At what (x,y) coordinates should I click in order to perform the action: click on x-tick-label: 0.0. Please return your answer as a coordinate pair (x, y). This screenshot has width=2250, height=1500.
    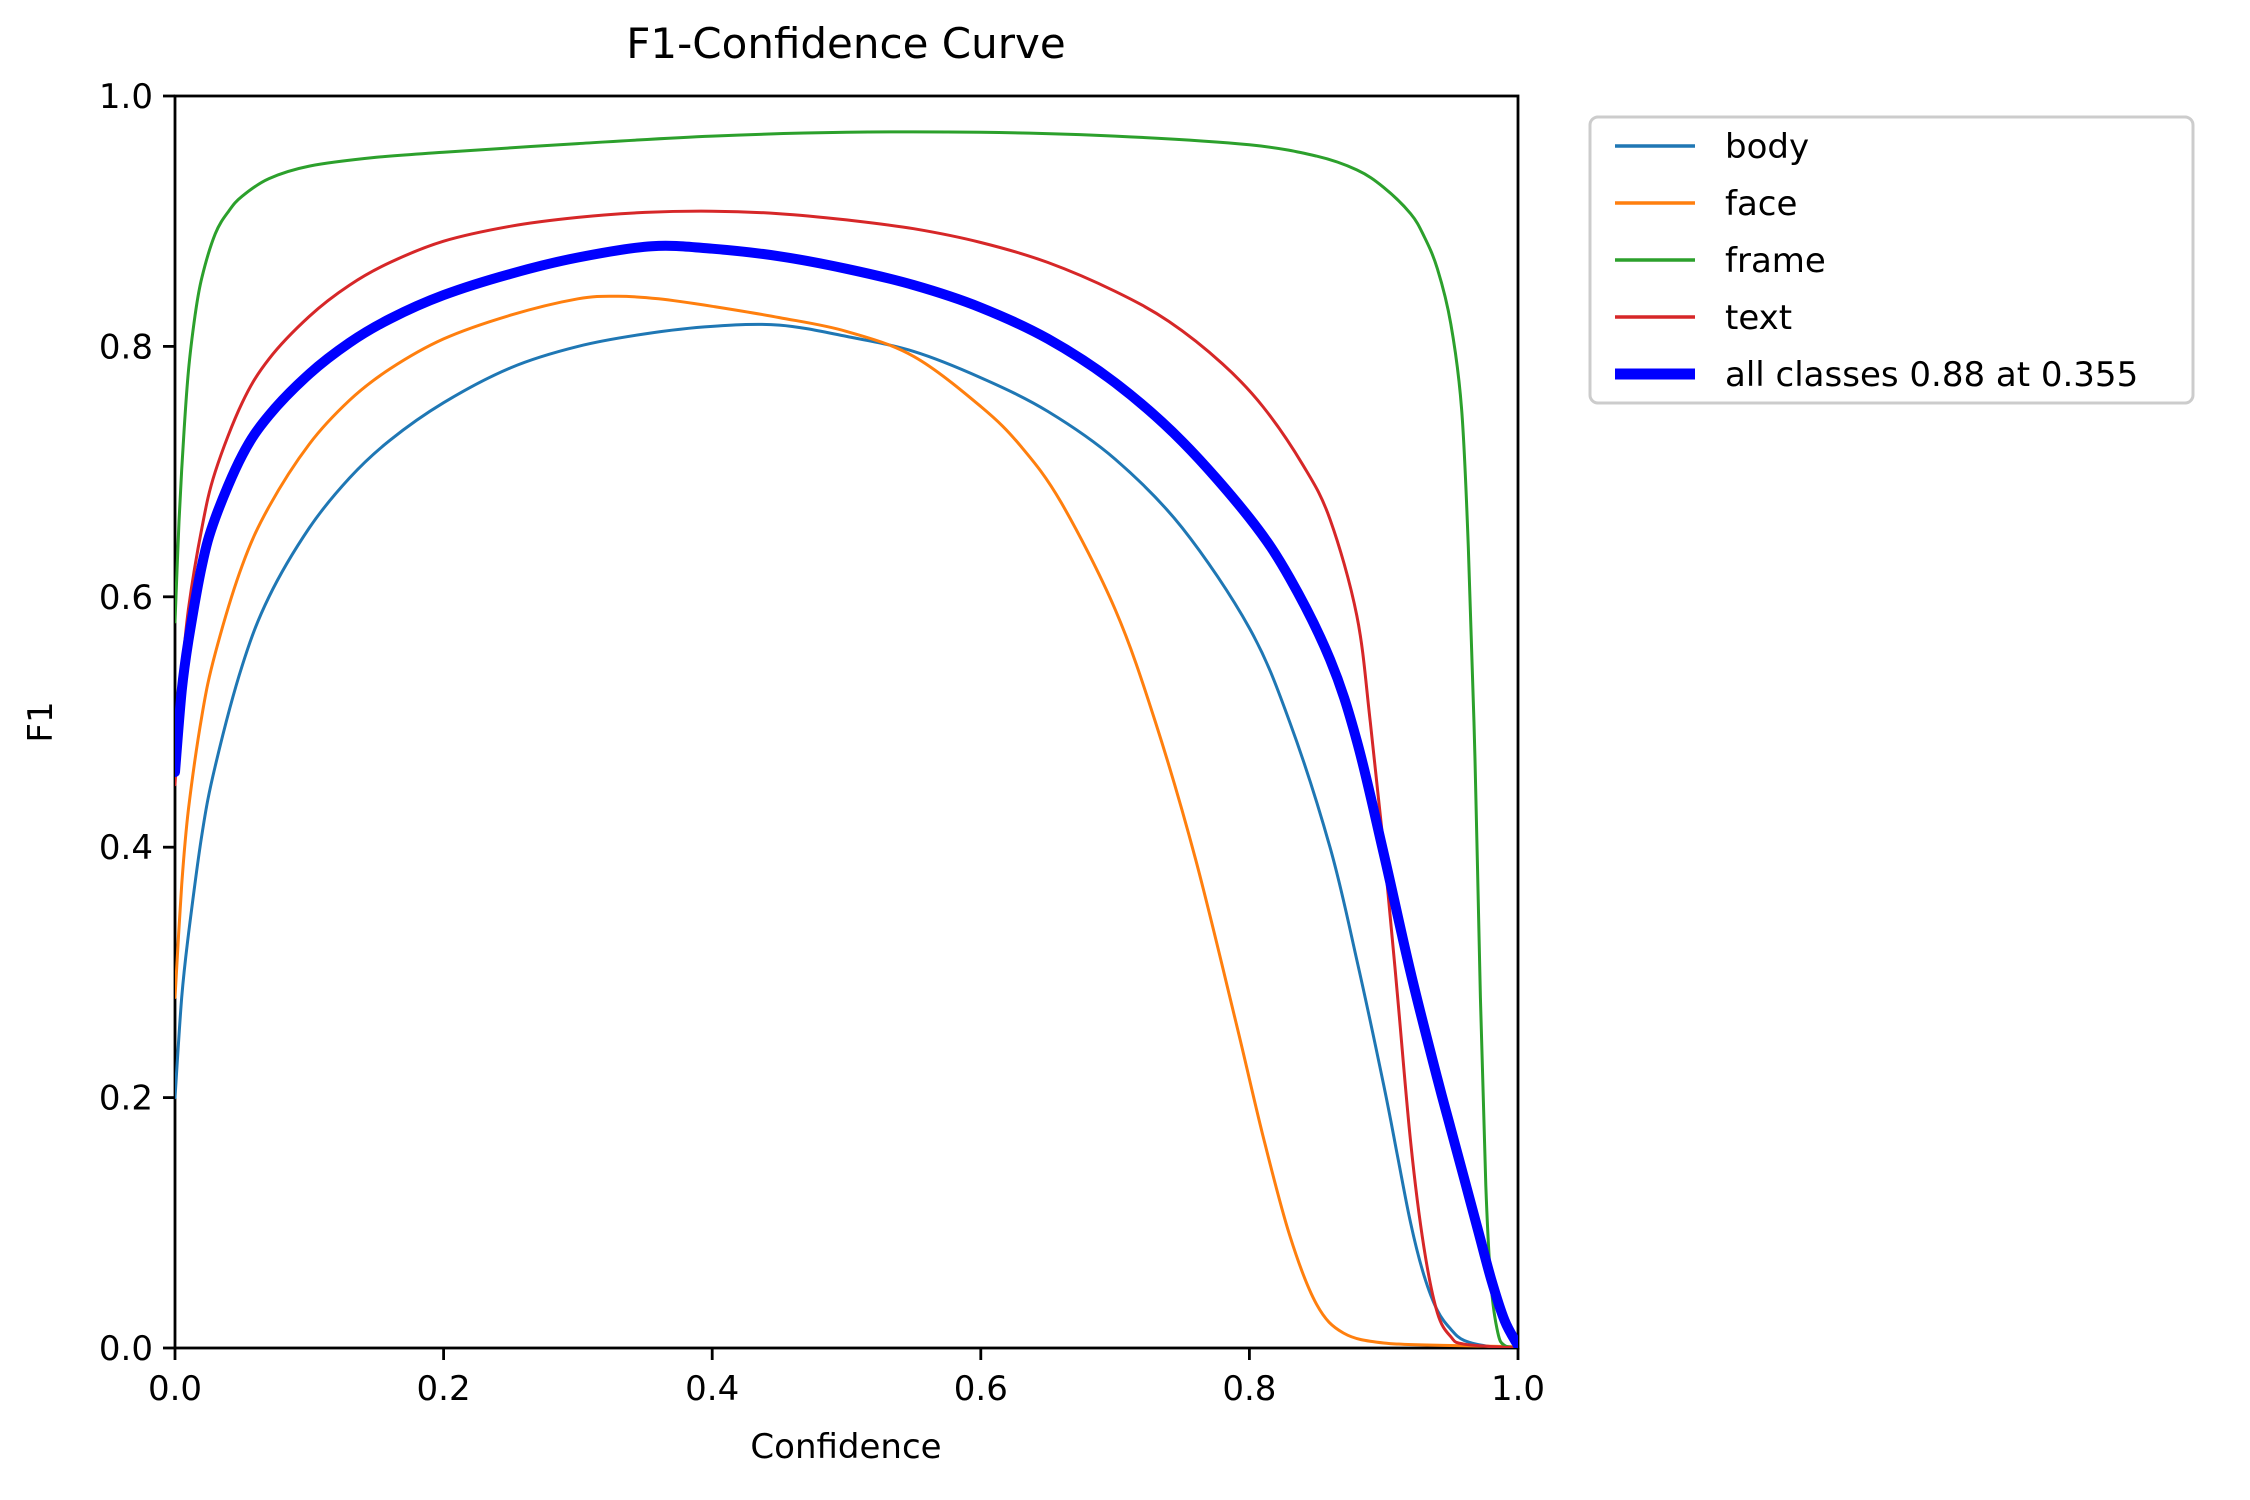
    Looking at the image, I should click on (175, 1389).